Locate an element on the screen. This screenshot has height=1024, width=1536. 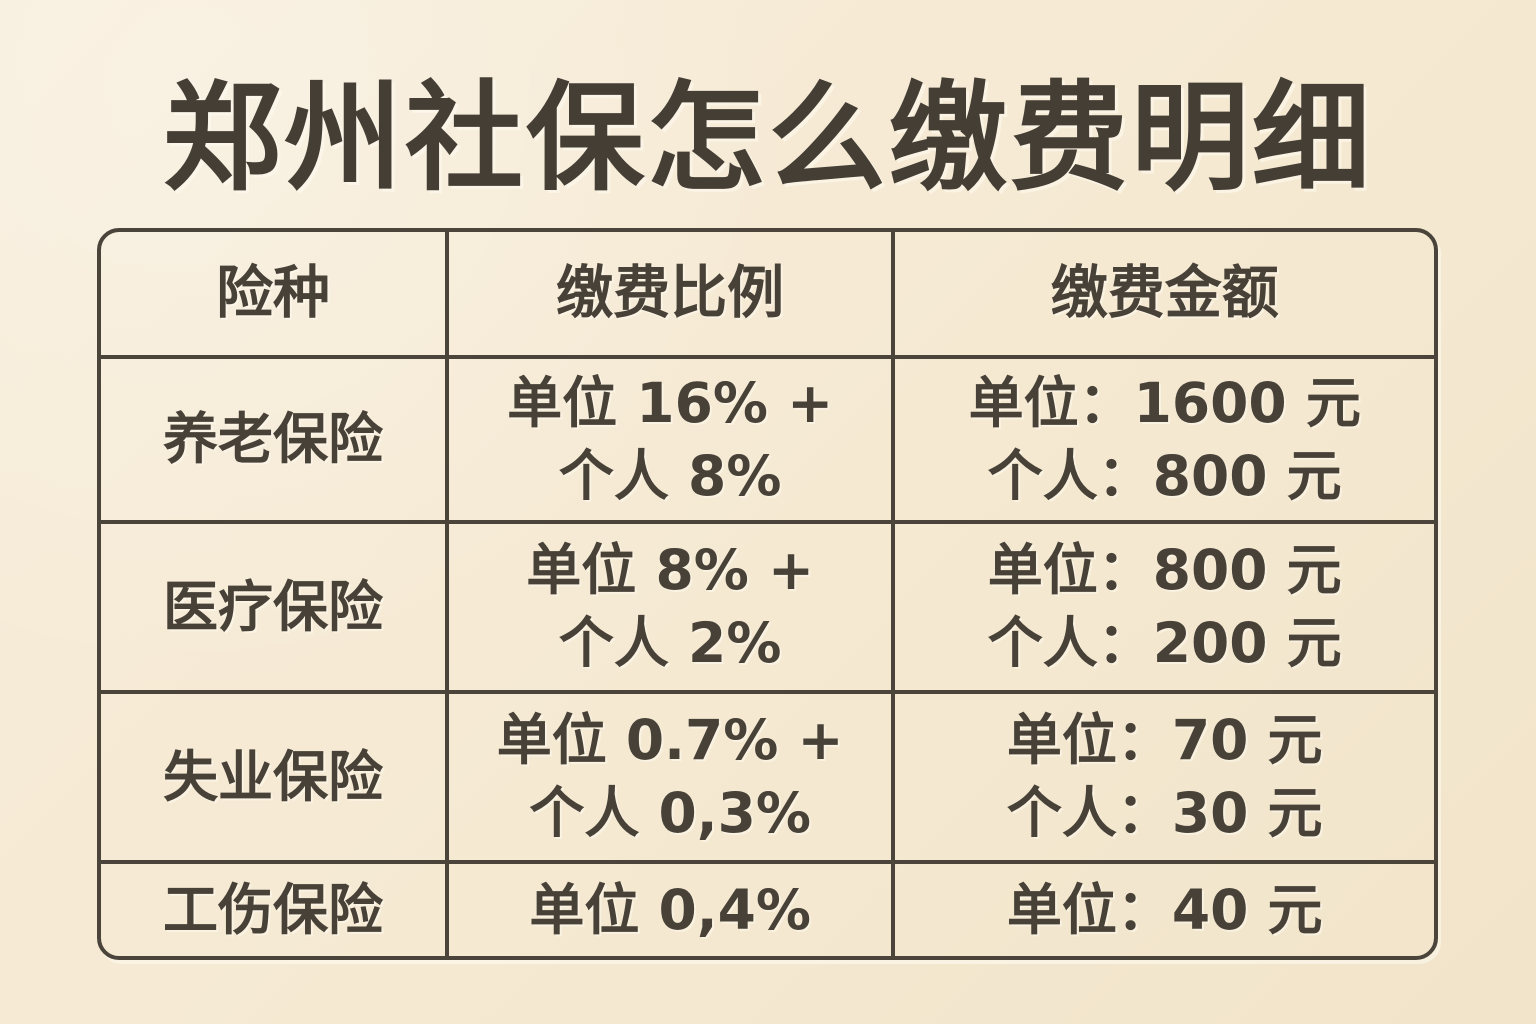
cell-ratio-work-injury: 单位 0,4% is located at coordinates (668, 908).